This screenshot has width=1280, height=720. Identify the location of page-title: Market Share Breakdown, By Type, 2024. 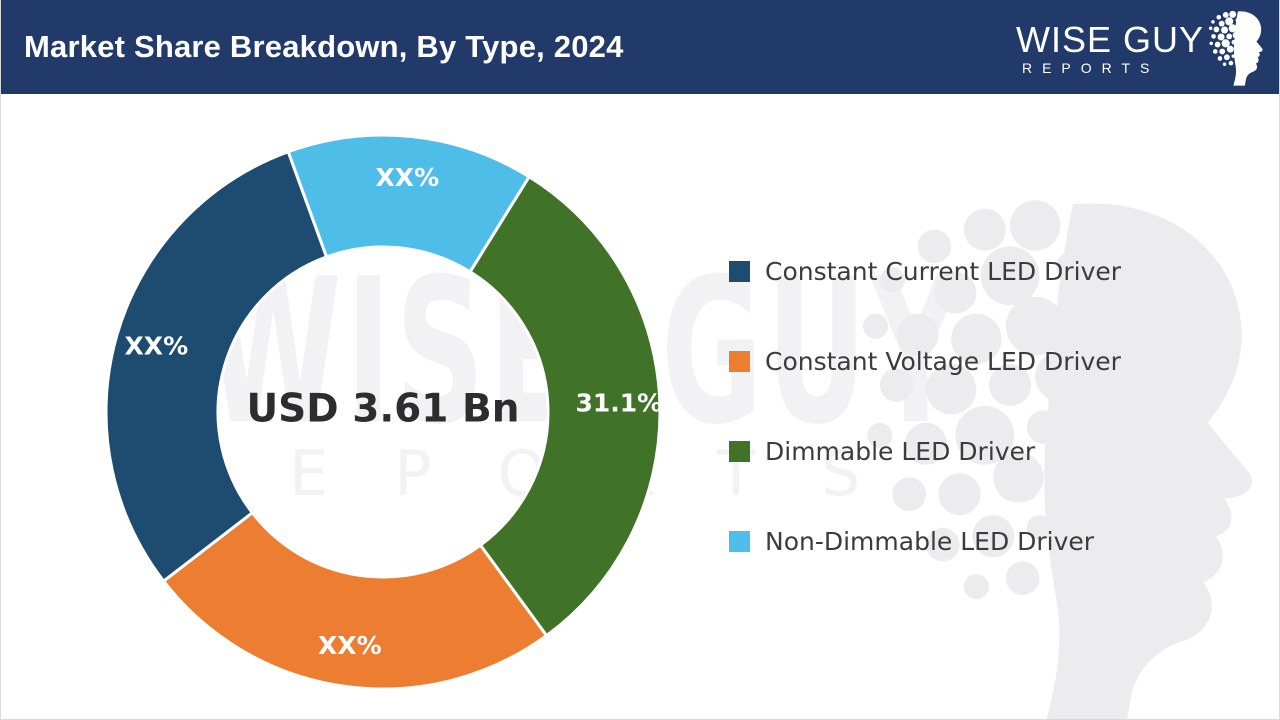
(324, 46).